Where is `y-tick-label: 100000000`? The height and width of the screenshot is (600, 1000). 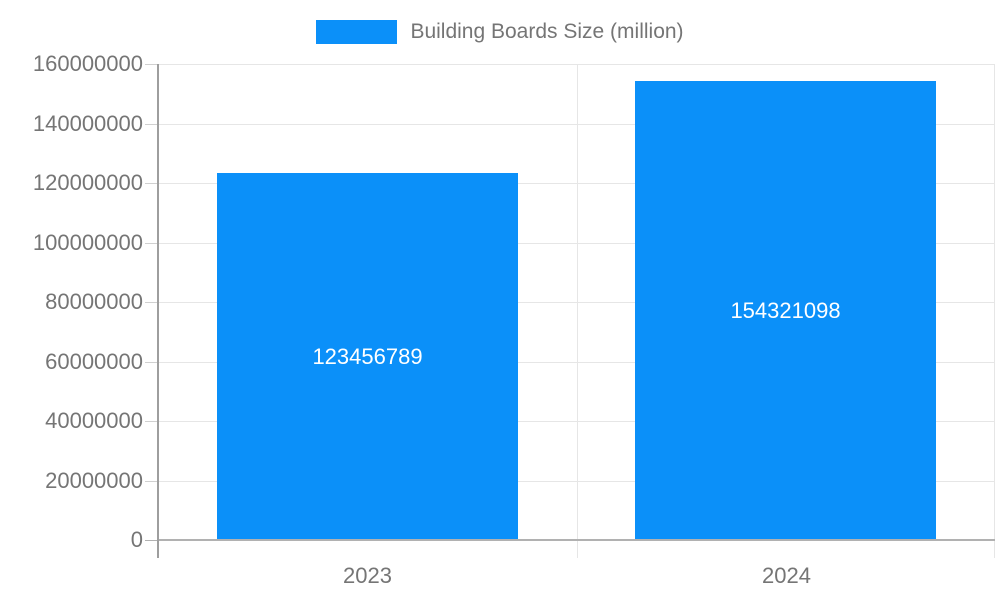
y-tick-label: 100000000 is located at coordinates (87, 242).